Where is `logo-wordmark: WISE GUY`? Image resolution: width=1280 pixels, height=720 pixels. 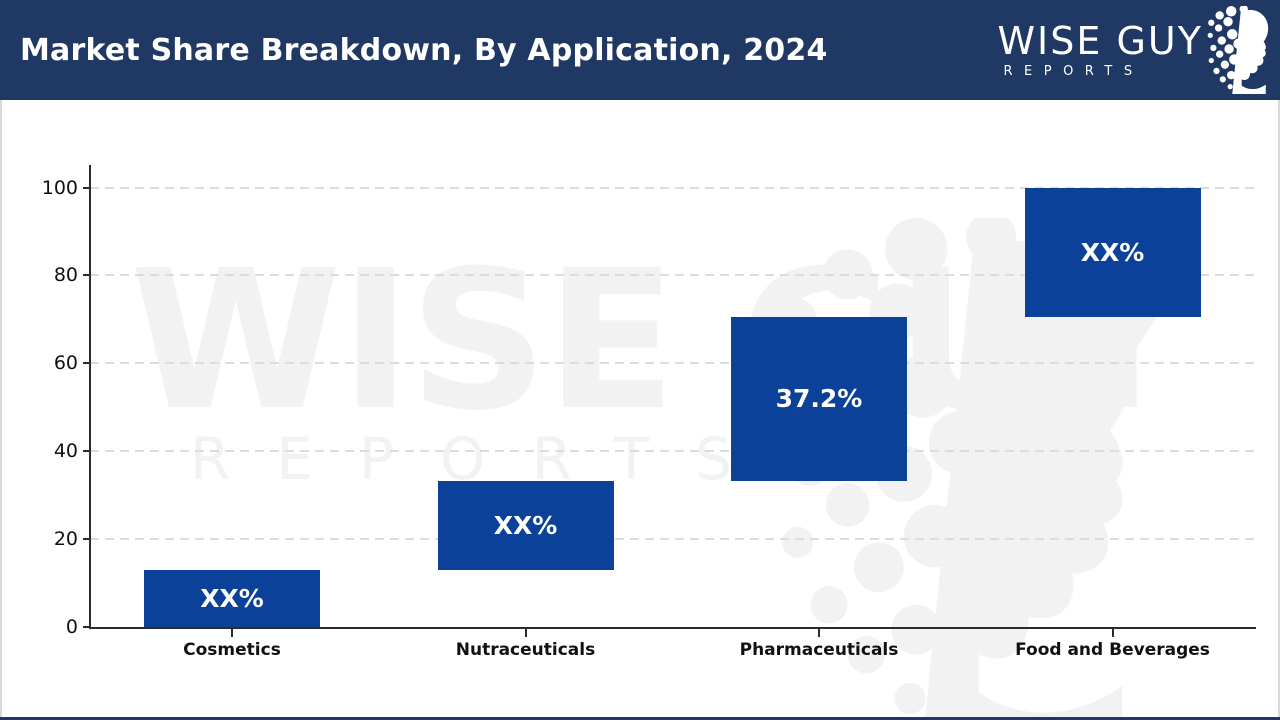 logo-wordmark: WISE GUY is located at coordinates (1100, 41).